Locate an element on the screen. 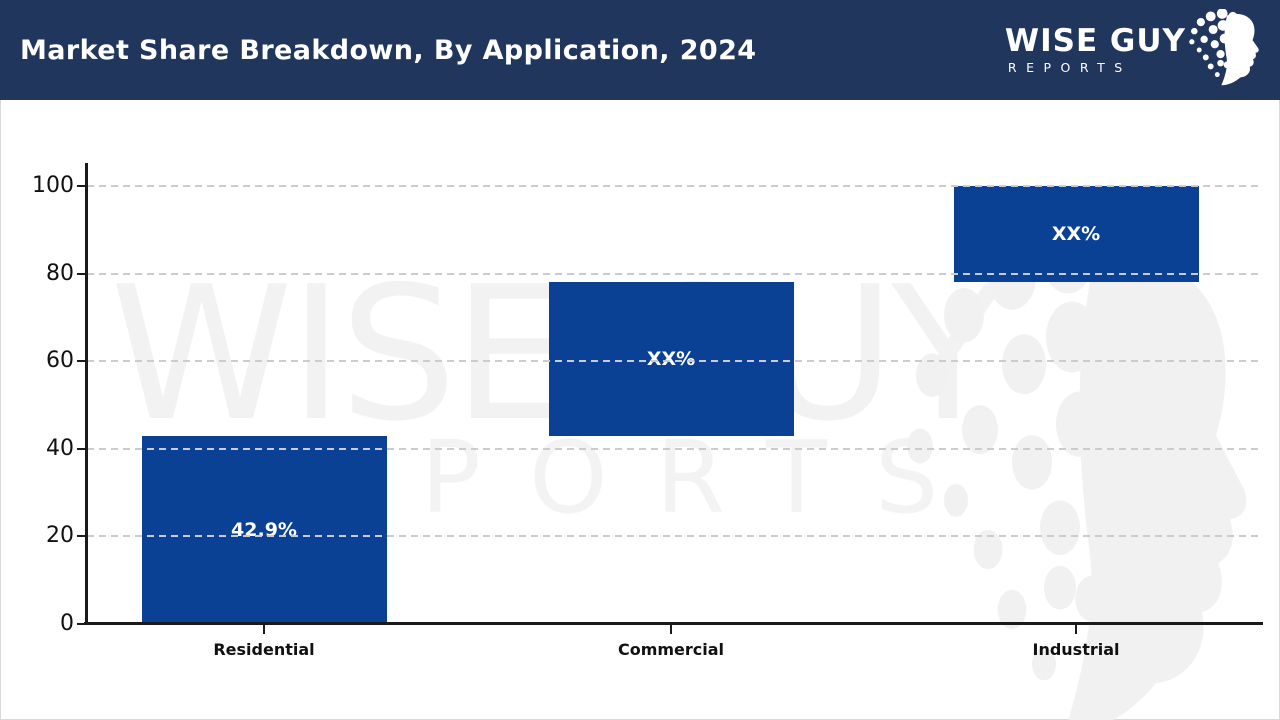  x-axis-label-industrial: Industrial is located at coordinates (1076, 649).